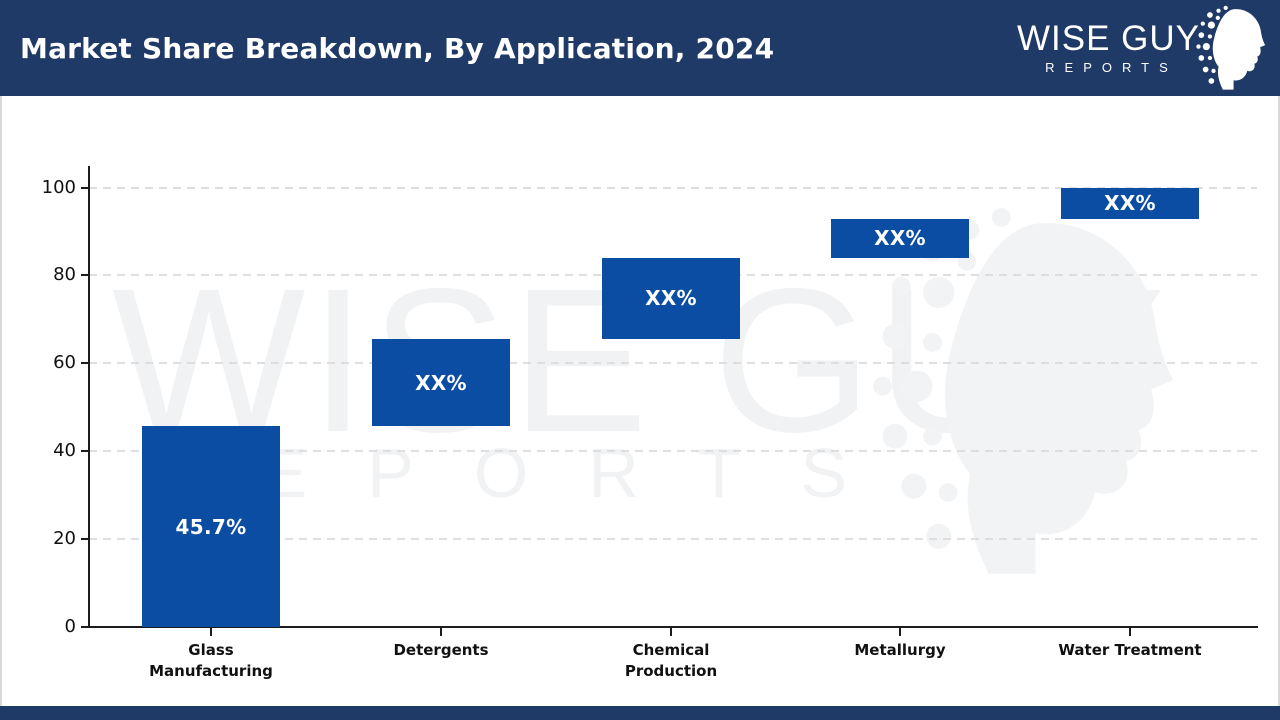 Image resolution: width=1280 pixels, height=720 pixels. I want to click on bar-value-label-glass-manufacturing: 45.7%, so click(211, 526).